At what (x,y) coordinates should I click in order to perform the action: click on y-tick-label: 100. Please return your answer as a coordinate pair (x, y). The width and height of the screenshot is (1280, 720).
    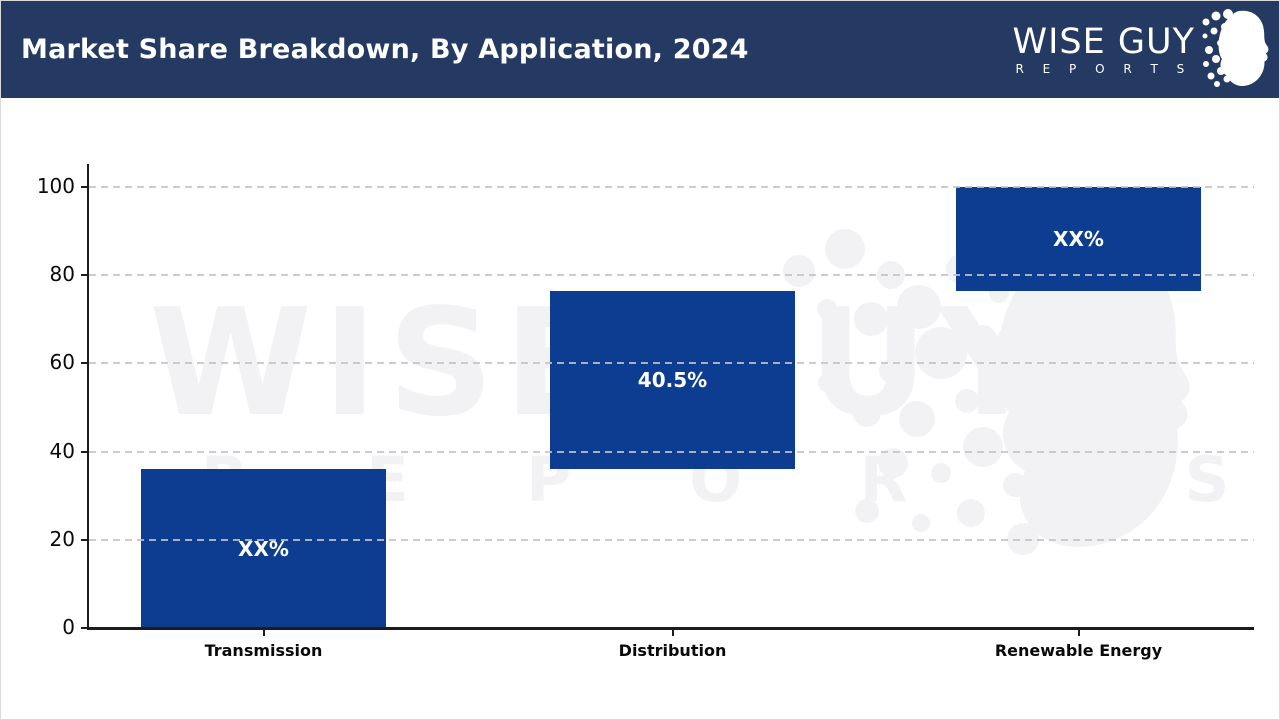
    Looking at the image, I should click on (55, 186).